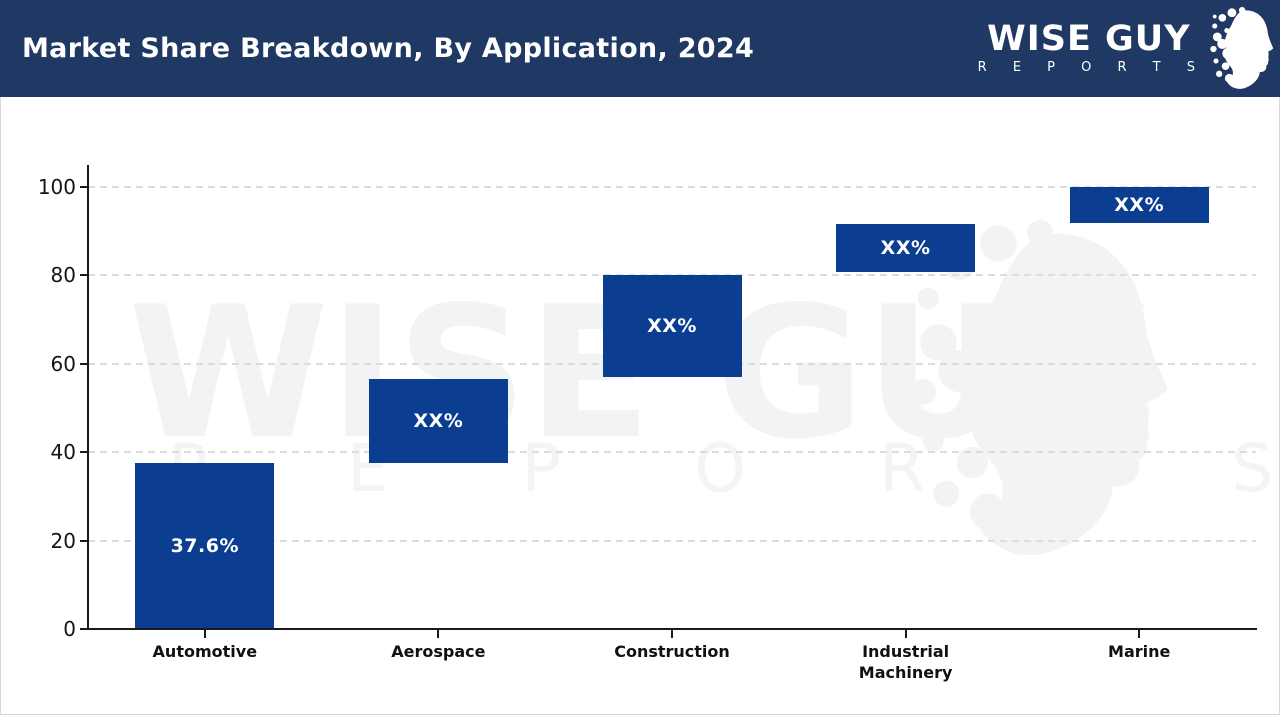 This screenshot has width=1280, height=720. Describe the element at coordinates (63, 275) in the screenshot. I see `y-tick-label-80: 80` at that location.